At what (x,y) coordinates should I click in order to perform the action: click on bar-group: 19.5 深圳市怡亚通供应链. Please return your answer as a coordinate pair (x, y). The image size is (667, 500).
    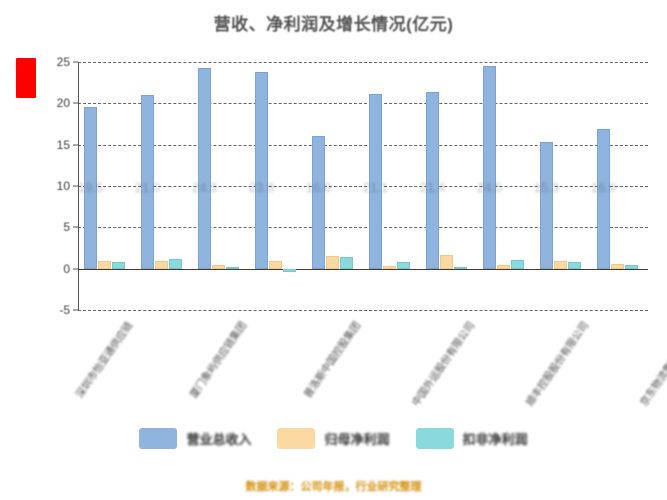
    Looking at the image, I should click on (104, 231).